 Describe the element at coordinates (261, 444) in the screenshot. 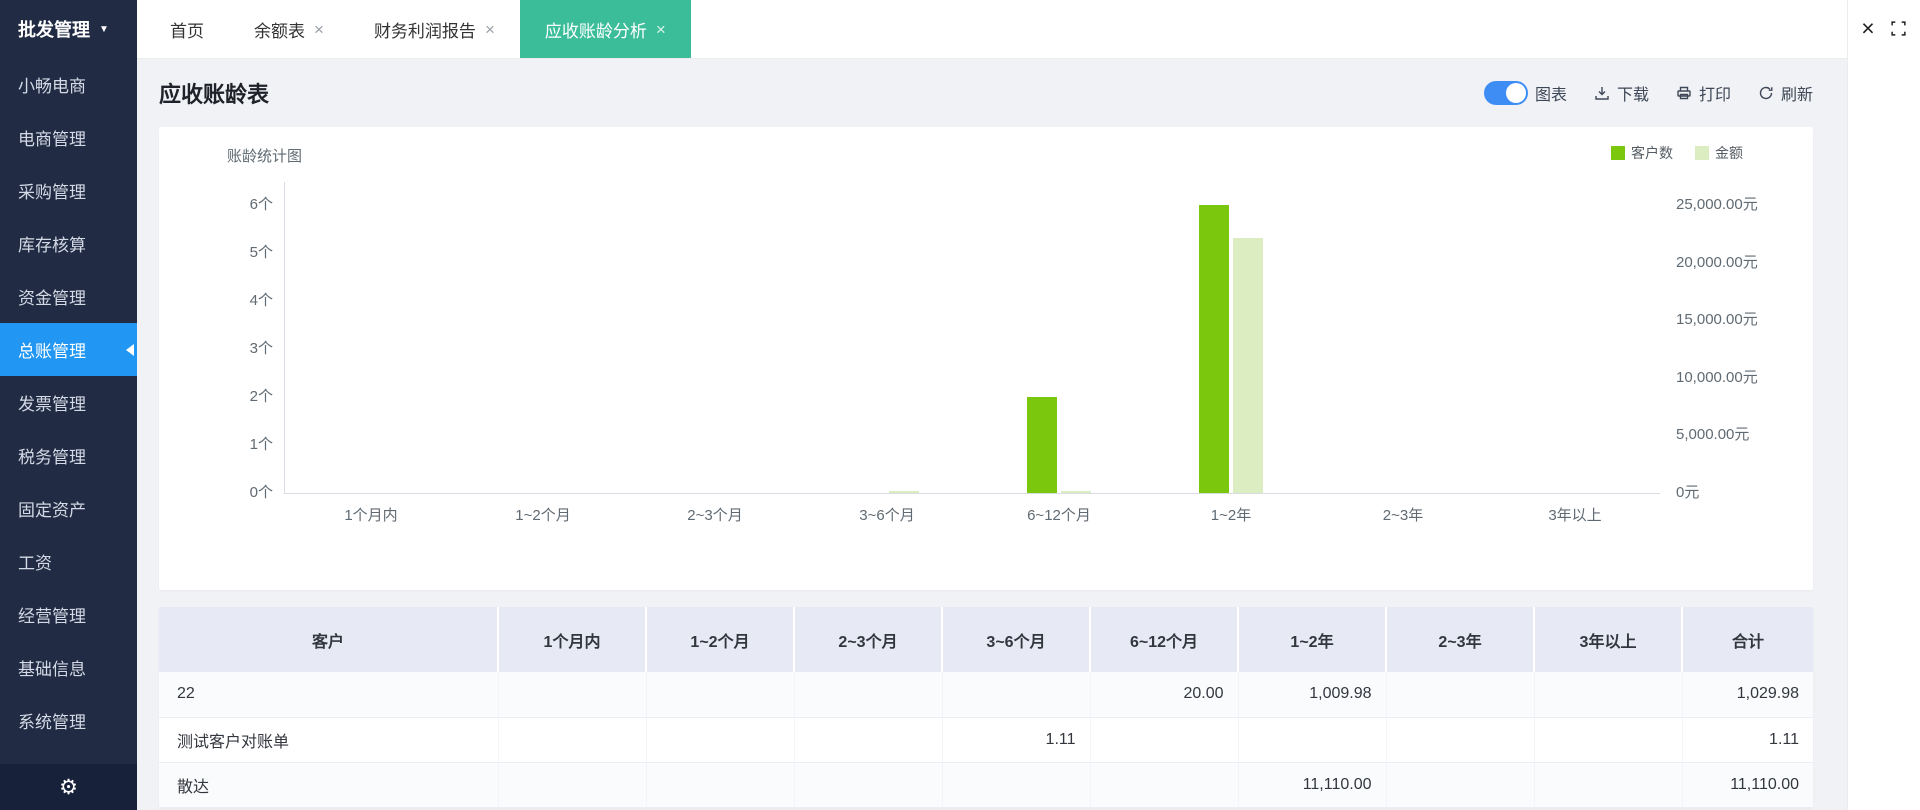

I see `axis-tick-left: 1个` at that location.